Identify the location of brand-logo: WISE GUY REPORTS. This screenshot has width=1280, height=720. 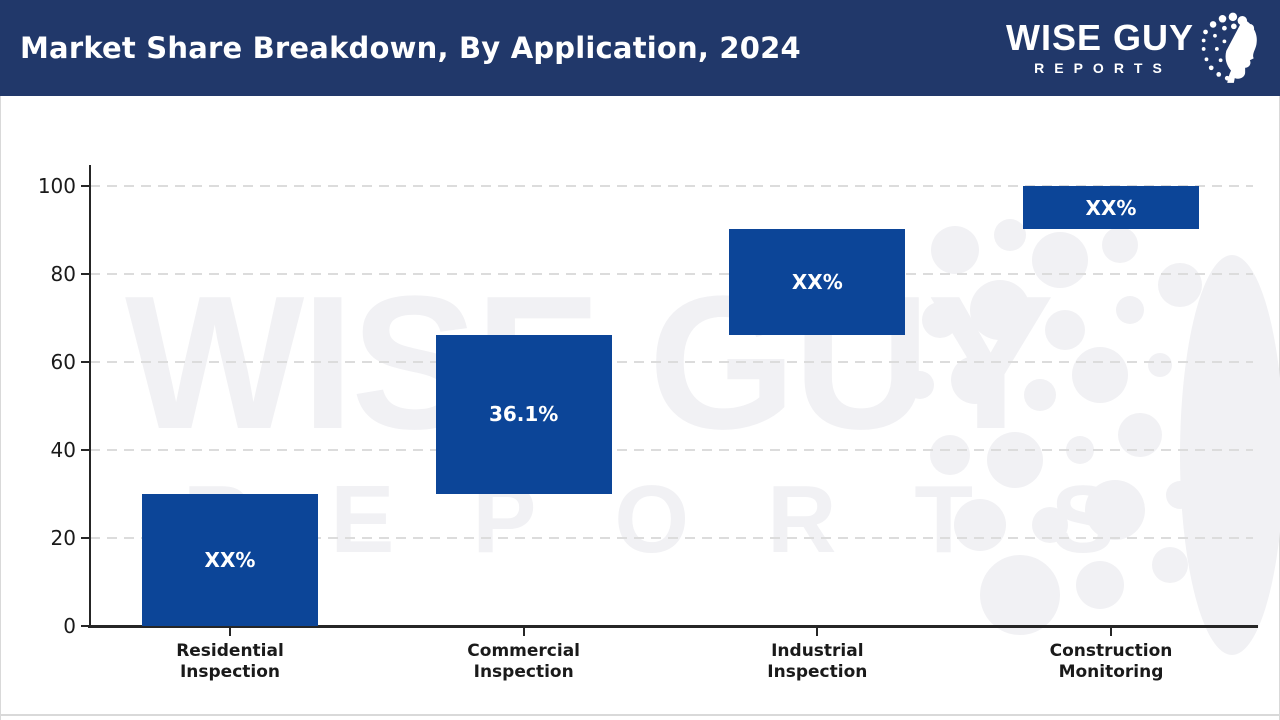
(1143, 48).